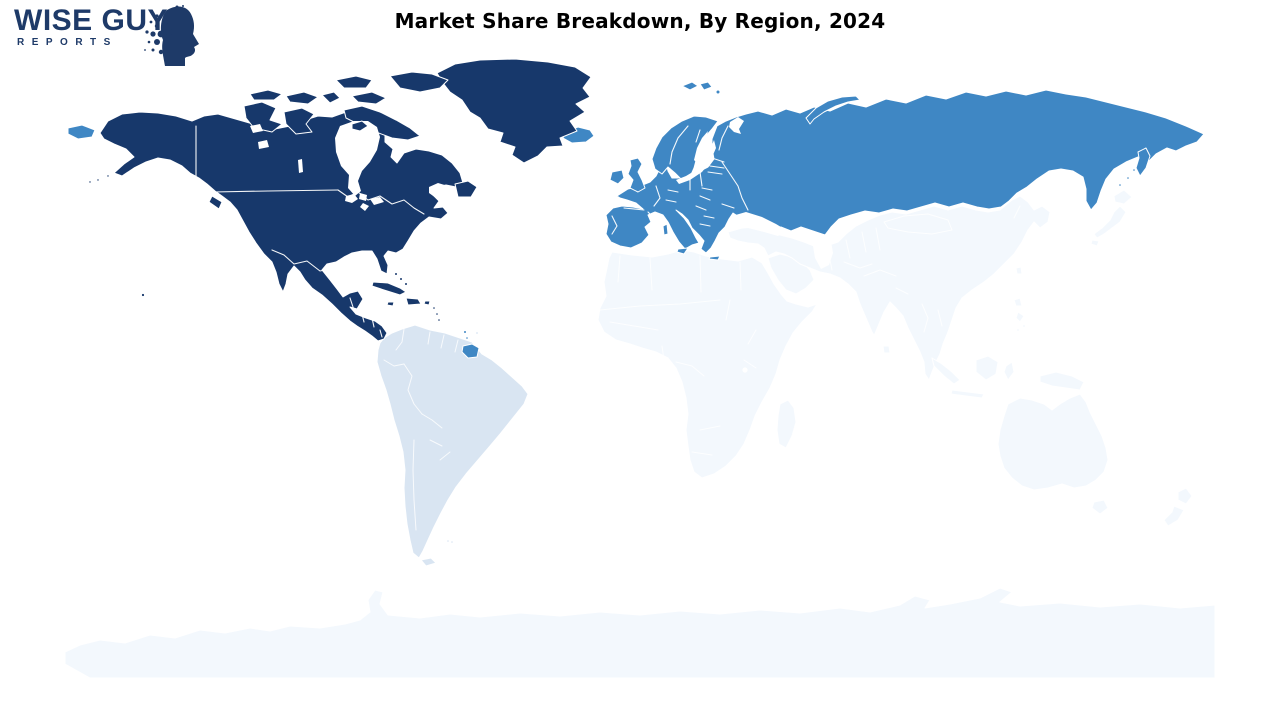 This screenshot has height=720, width=1280. Describe the element at coordinates (636, 175) in the screenshot. I see `great-britain` at that location.